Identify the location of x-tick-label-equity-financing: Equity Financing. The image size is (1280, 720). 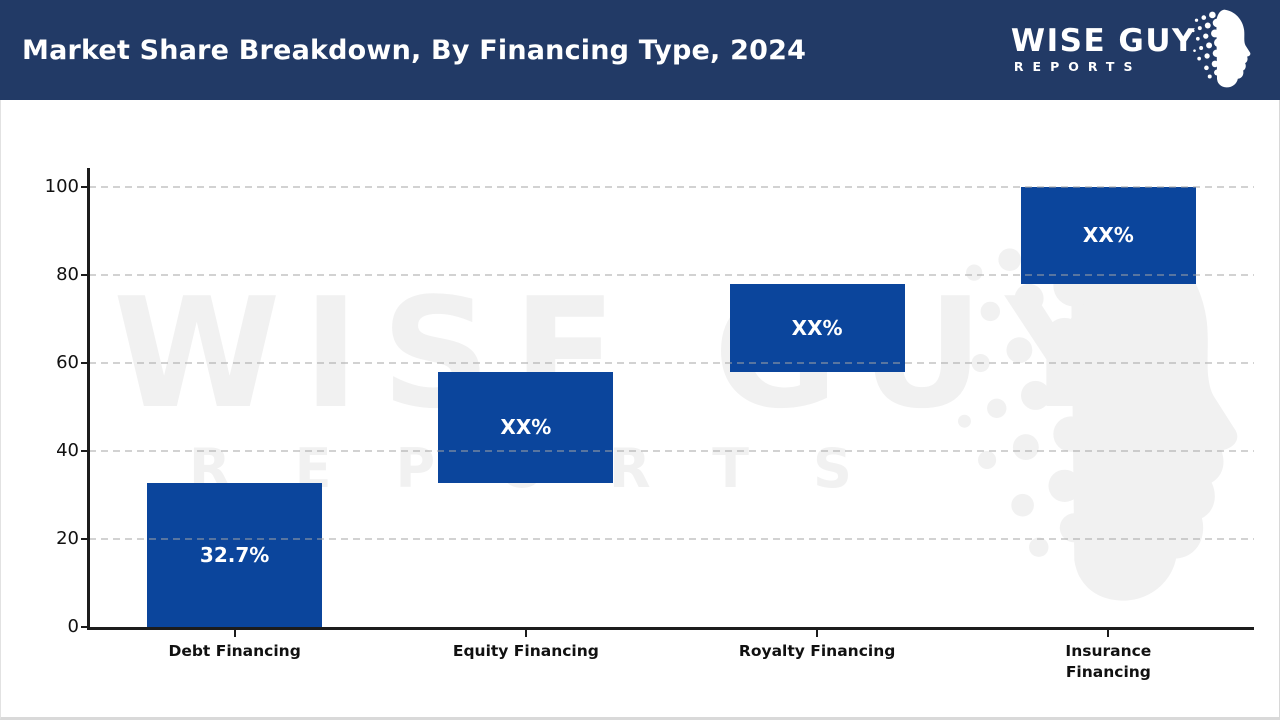
(525, 651).